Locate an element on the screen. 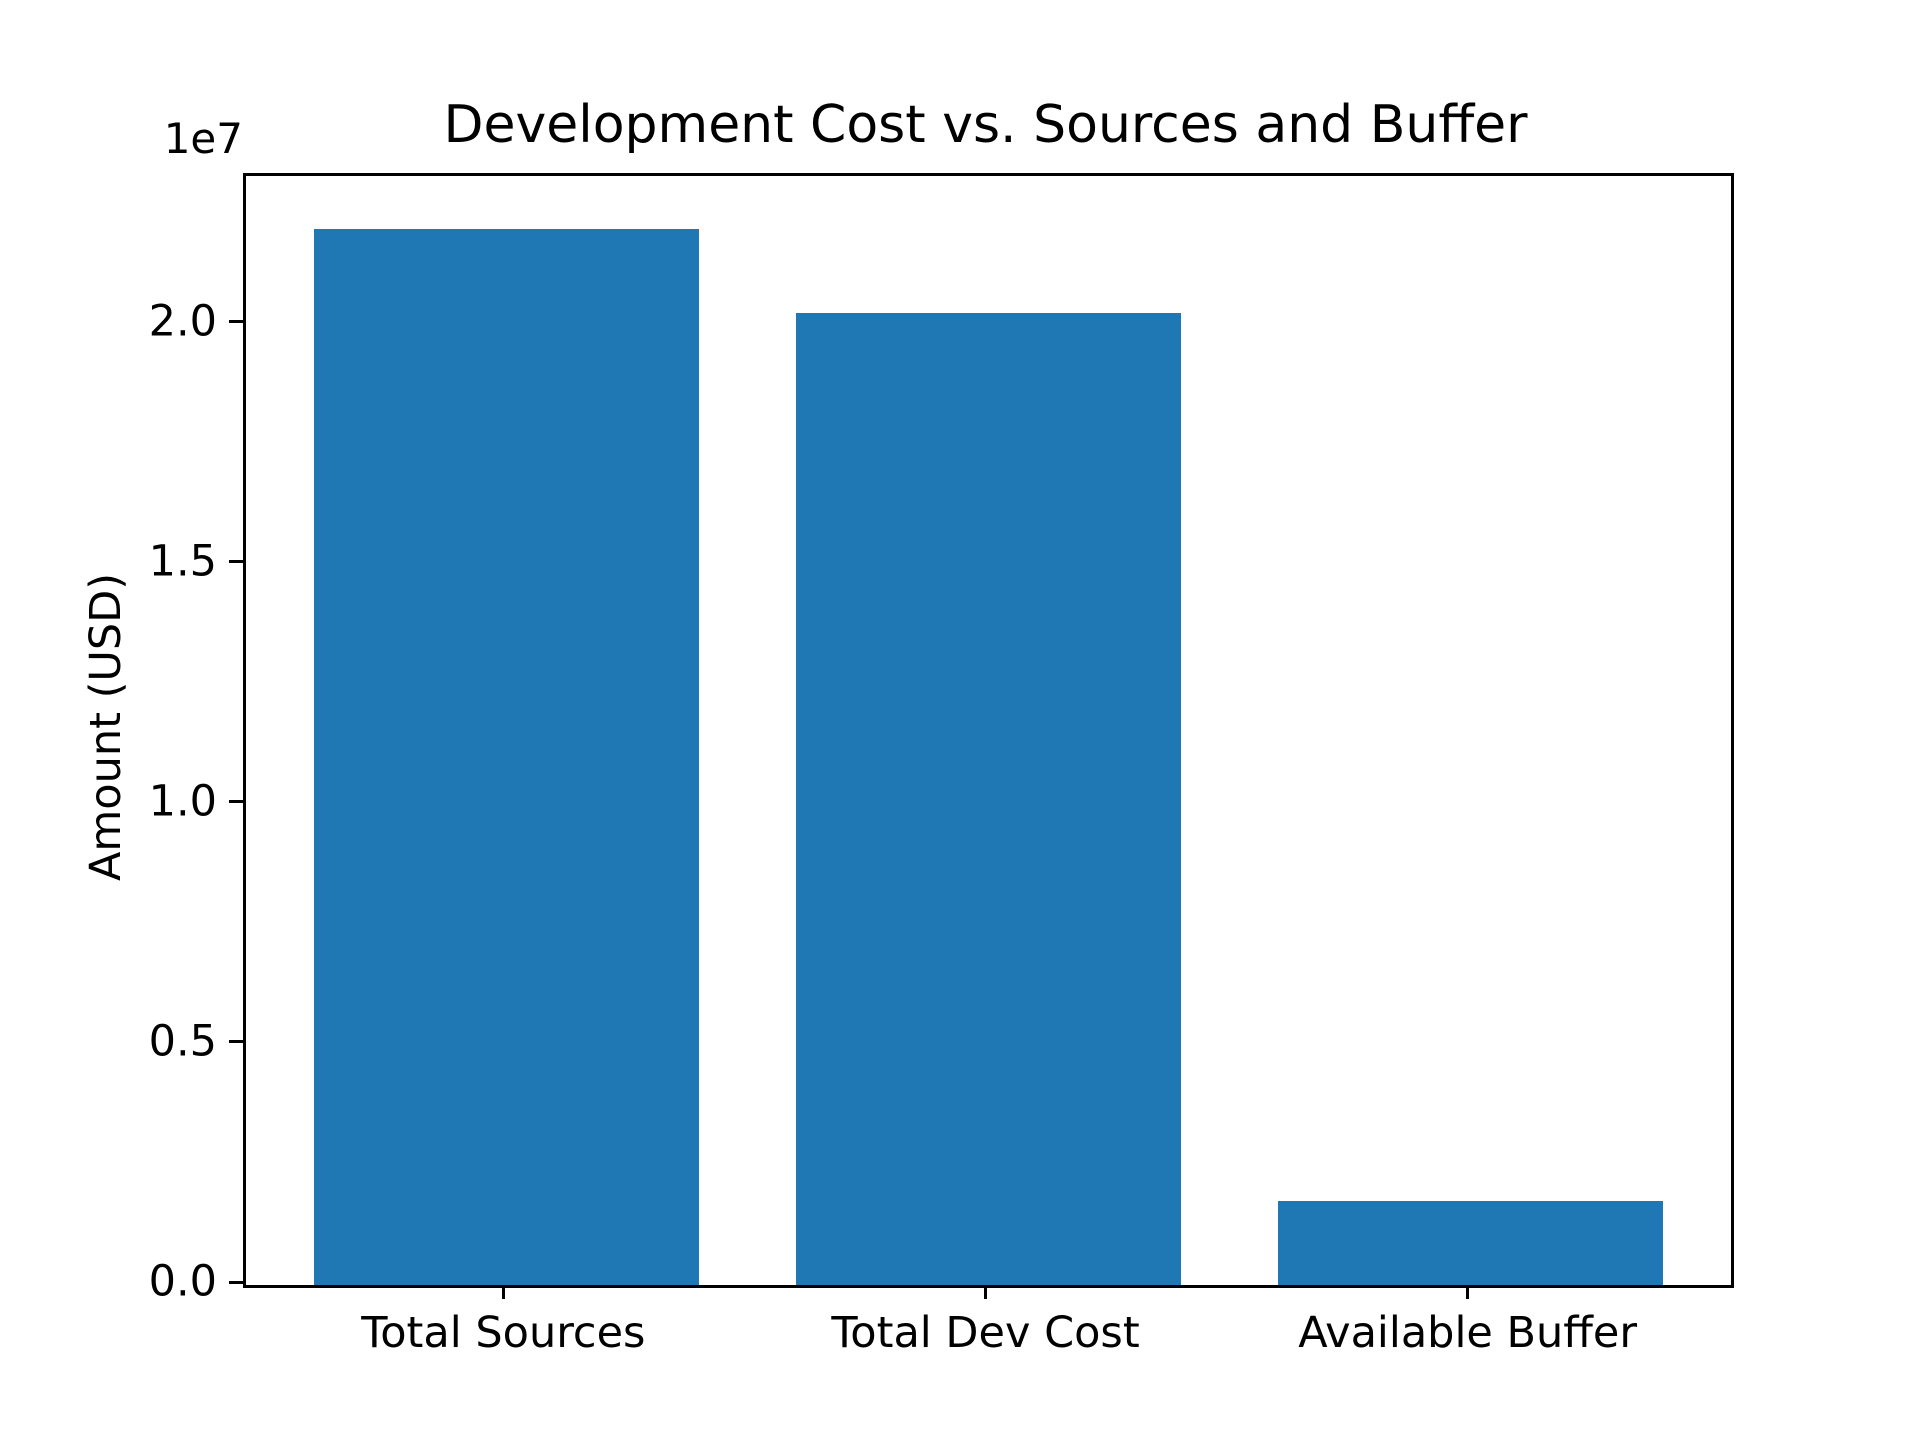  y-axis-offset-label: 1e7 is located at coordinates (203, 138).